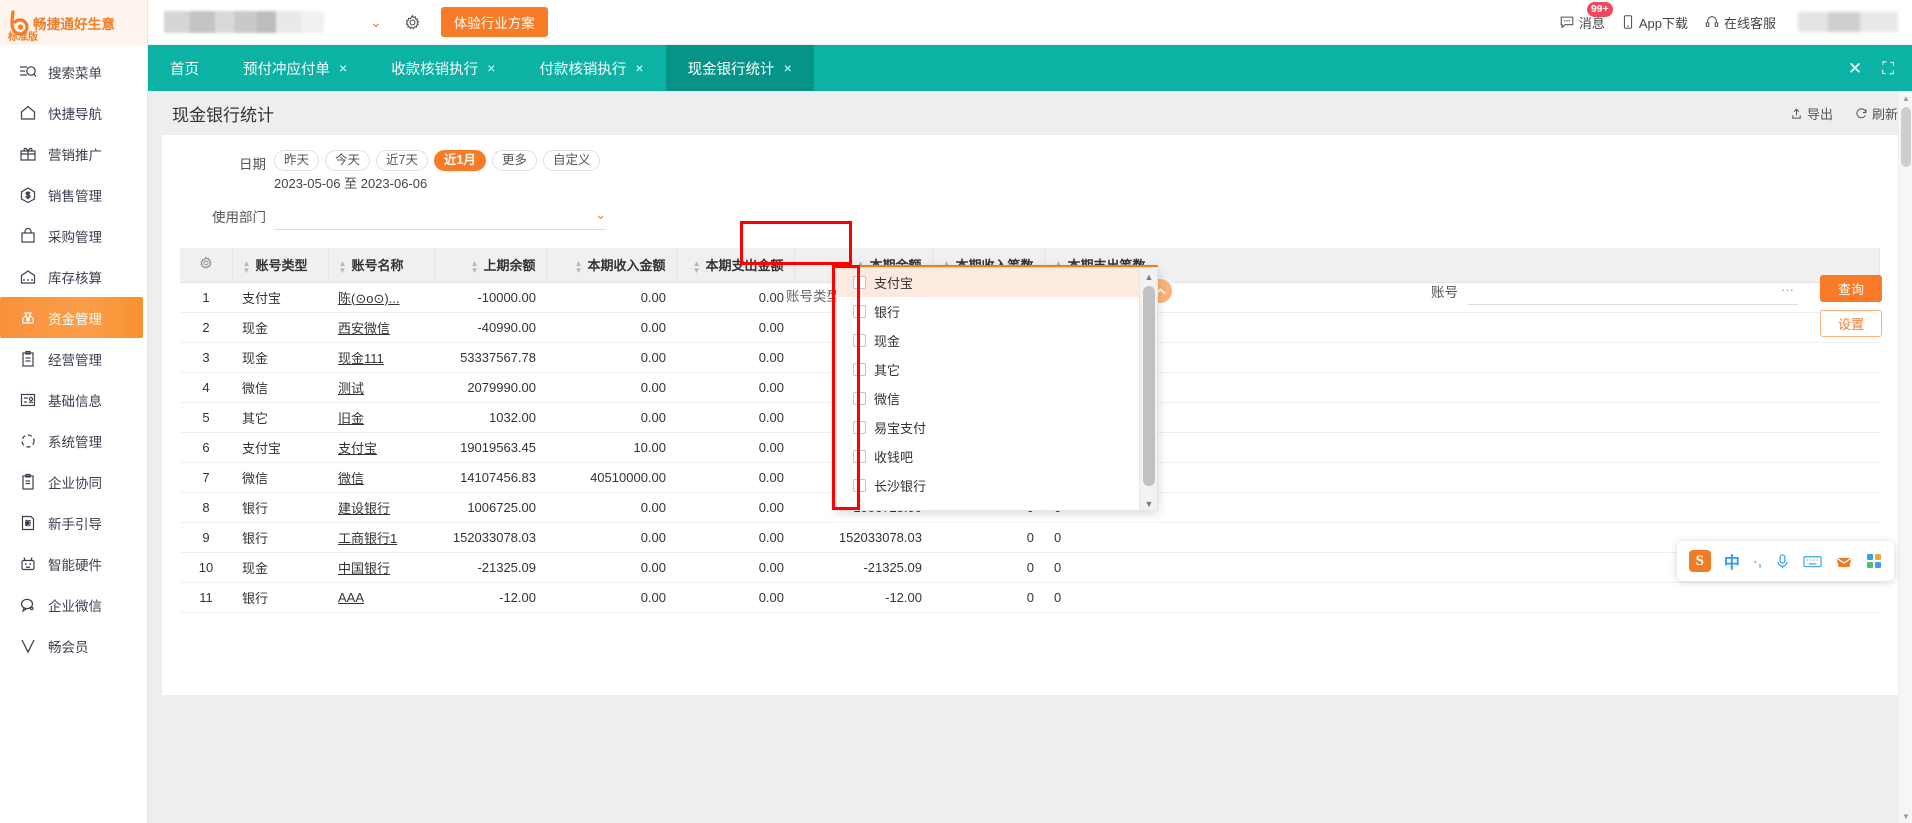 Image resolution: width=1912 pixels, height=823 pixels. I want to click on table-row: 11 银行 AAA -12.00 0.00 0.00 -12.00 0 0, so click(1030, 597).